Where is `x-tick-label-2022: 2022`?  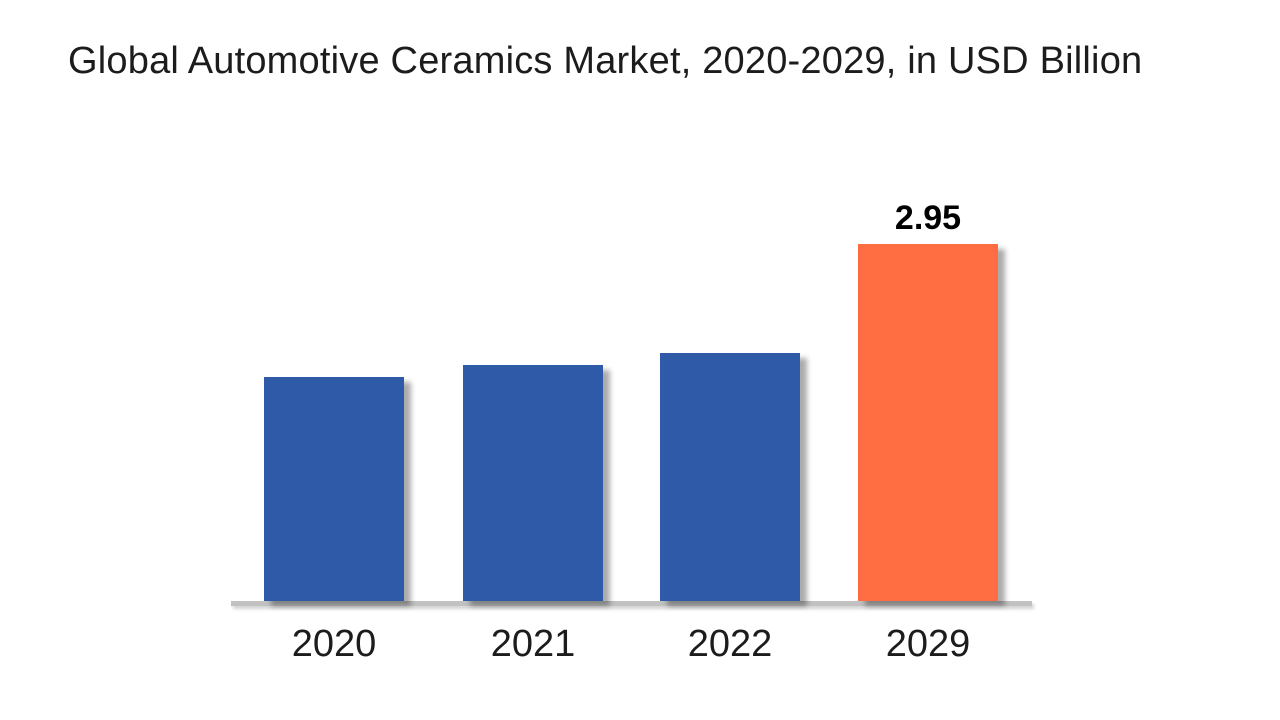
x-tick-label-2022: 2022 is located at coordinates (730, 644).